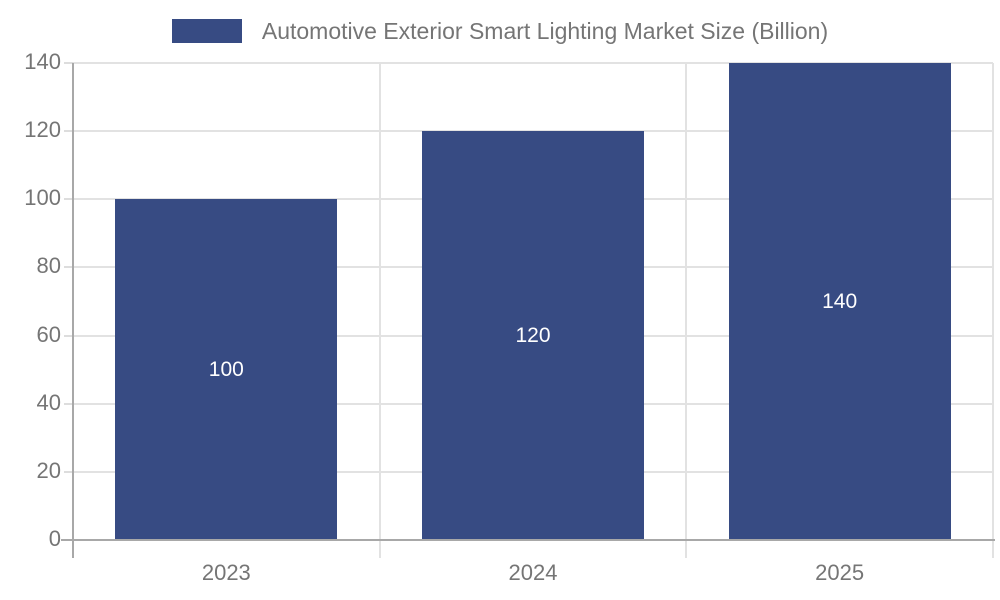 Image resolution: width=1000 pixels, height=600 pixels. Describe the element at coordinates (48, 470) in the screenshot. I see `y-tick-label: 20` at that location.